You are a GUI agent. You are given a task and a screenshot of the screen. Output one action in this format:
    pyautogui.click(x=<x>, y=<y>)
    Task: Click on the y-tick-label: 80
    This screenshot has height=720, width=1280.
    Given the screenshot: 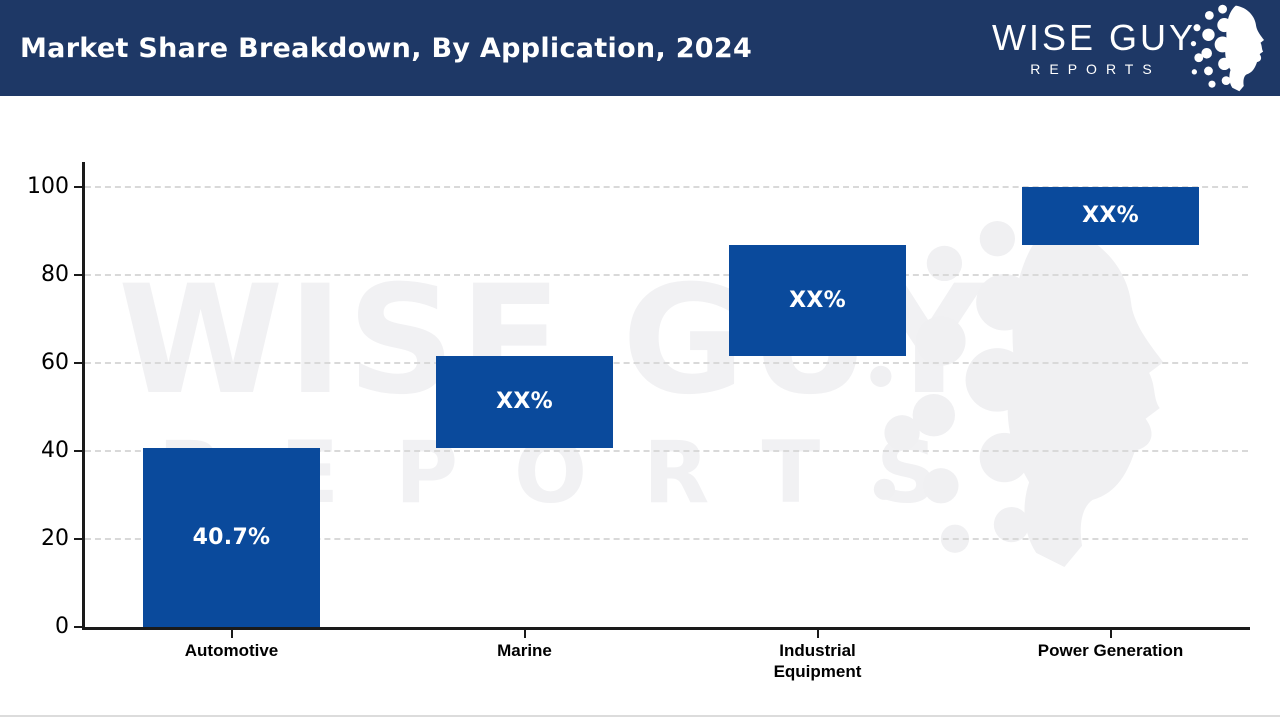 What is the action you would take?
    pyautogui.click(x=55, y=274)
    